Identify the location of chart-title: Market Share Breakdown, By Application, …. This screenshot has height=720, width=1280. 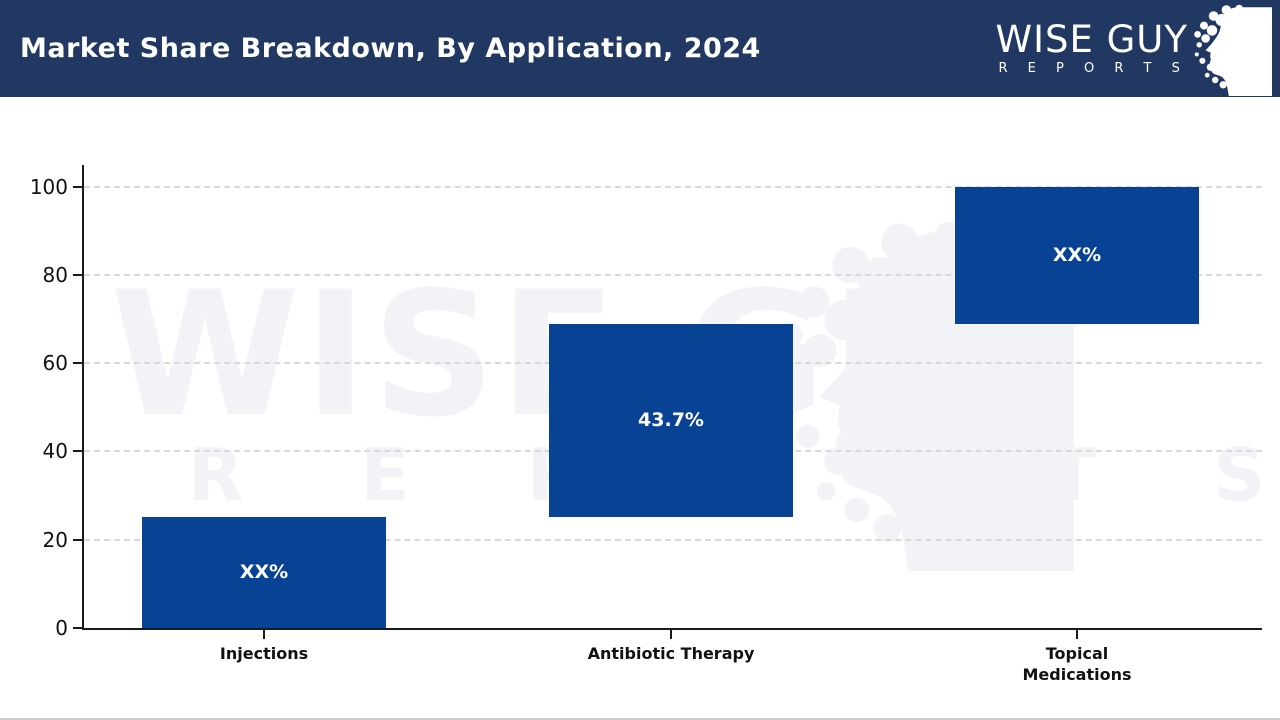
(390, 48).